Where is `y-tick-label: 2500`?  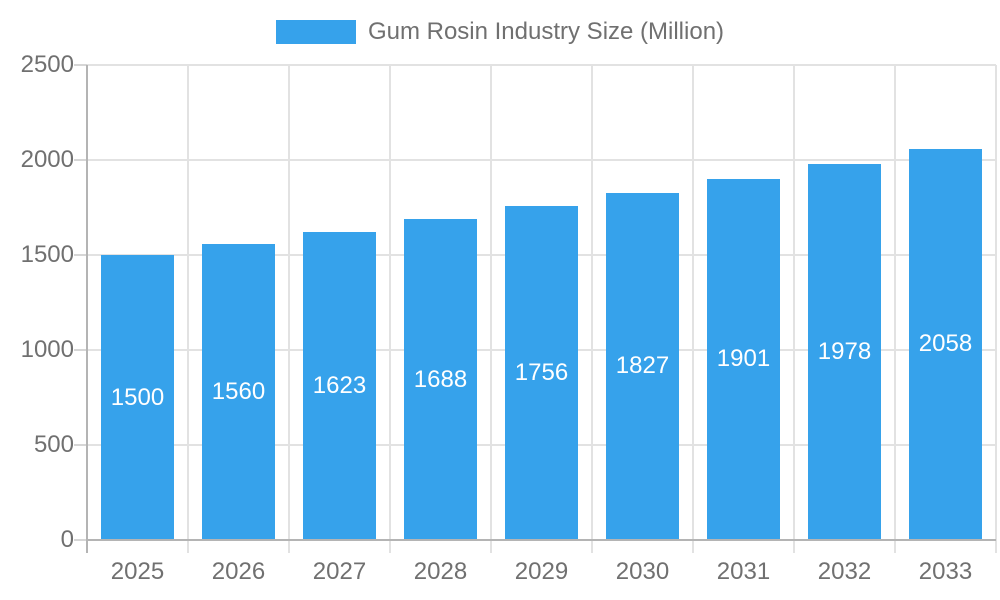 y-tick-label: 2500 is located at coordinates (47, 64).